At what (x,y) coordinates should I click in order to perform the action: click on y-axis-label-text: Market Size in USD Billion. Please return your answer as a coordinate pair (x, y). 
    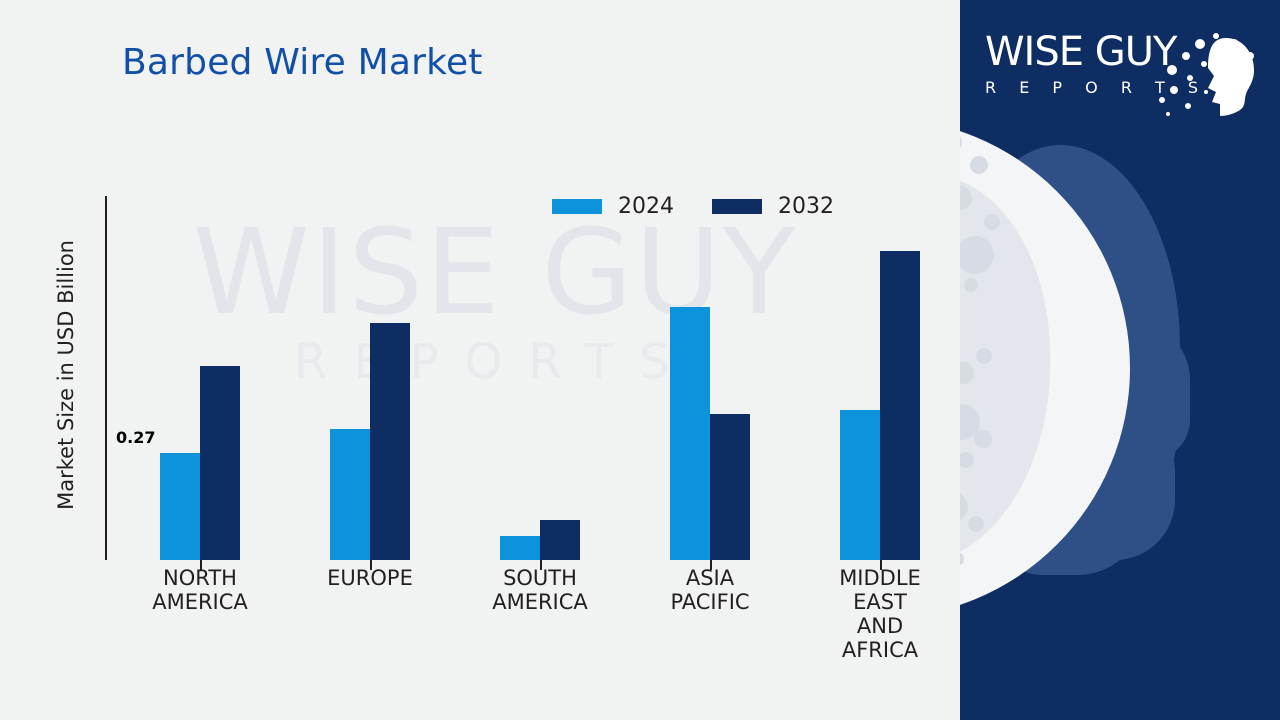
    Looking at the image, I should click on (66, 375).